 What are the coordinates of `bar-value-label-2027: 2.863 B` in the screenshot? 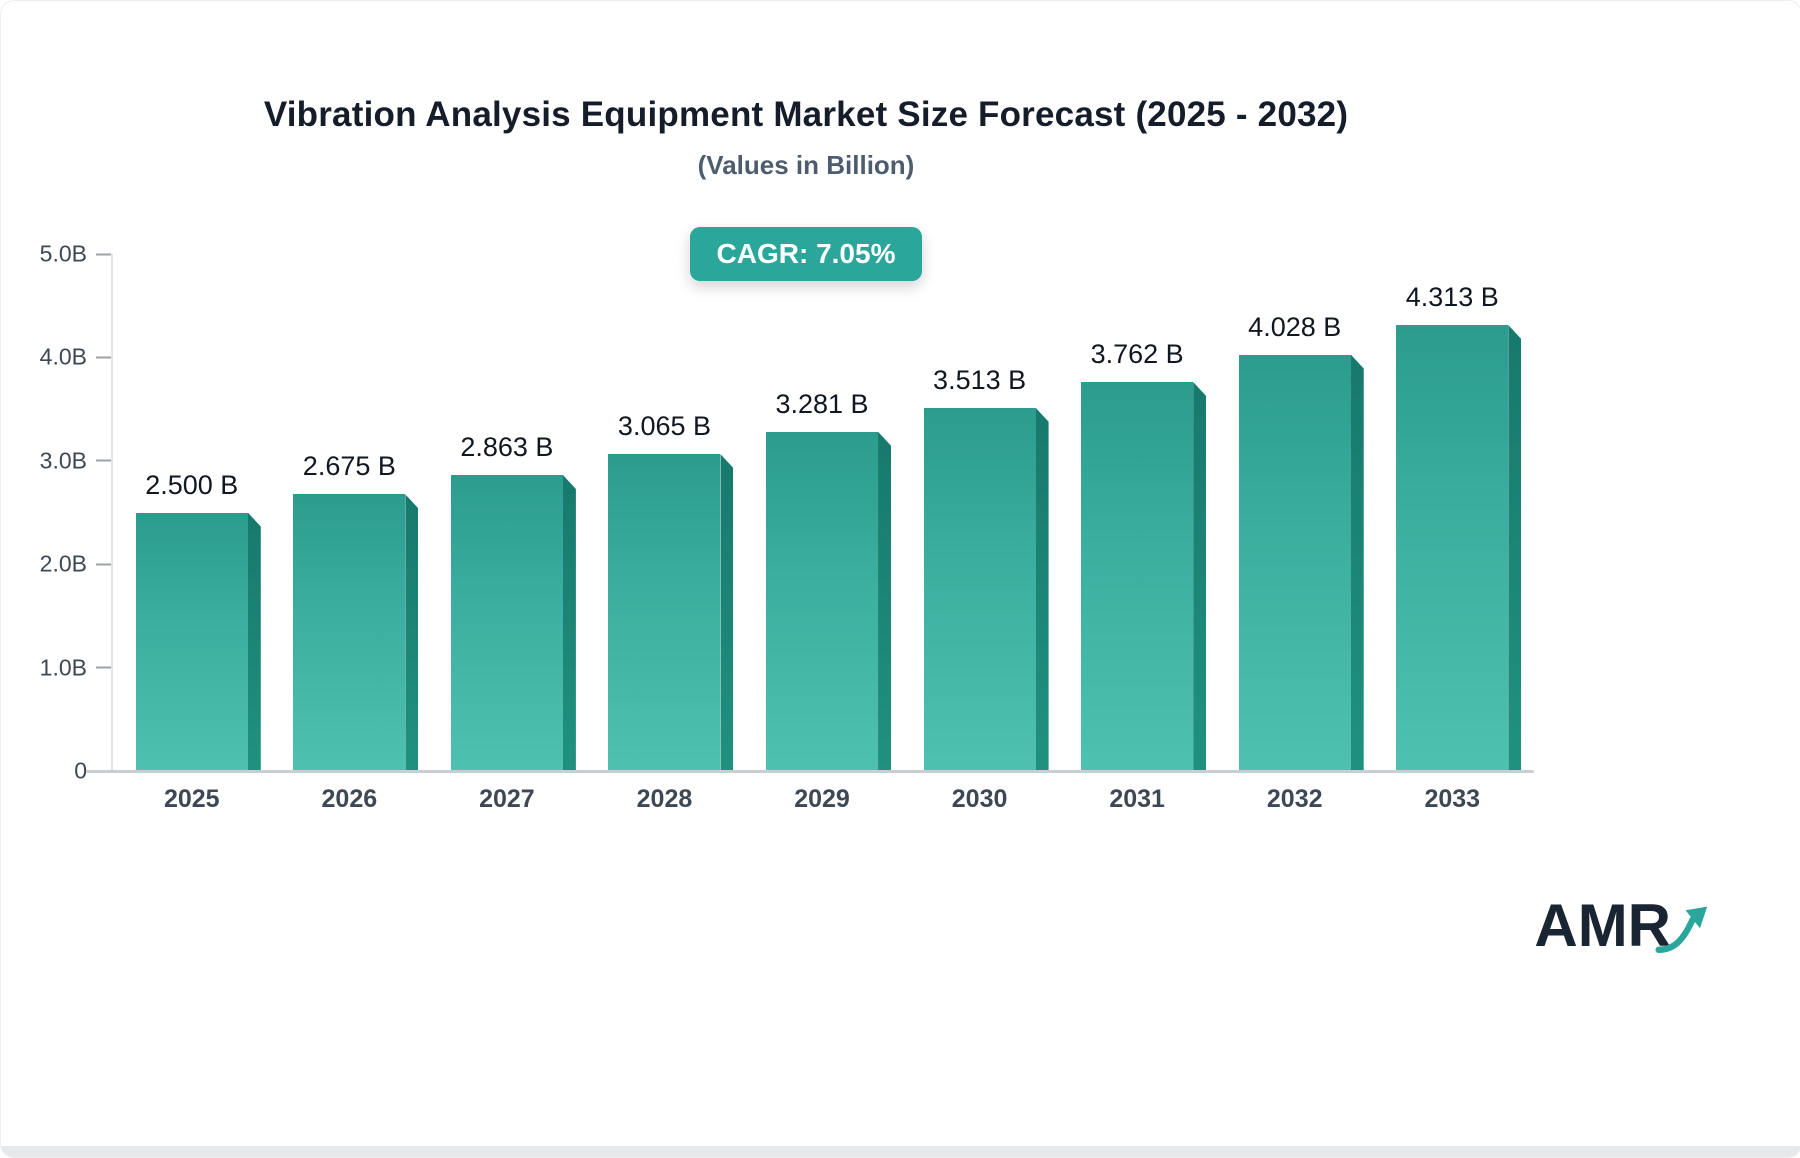 It's located at (507, 446).